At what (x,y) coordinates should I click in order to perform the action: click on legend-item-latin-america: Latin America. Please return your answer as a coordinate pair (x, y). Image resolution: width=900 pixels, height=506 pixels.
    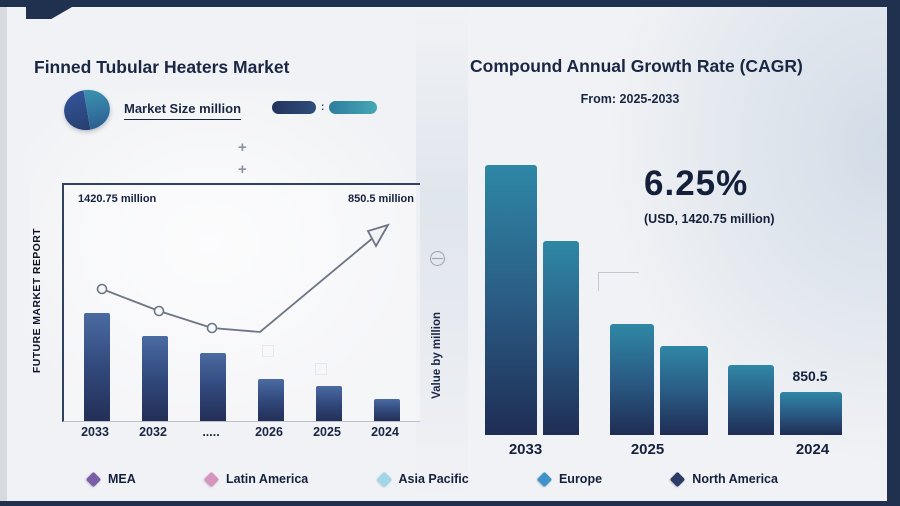
    Looking at the image, I should click on (256, 479).